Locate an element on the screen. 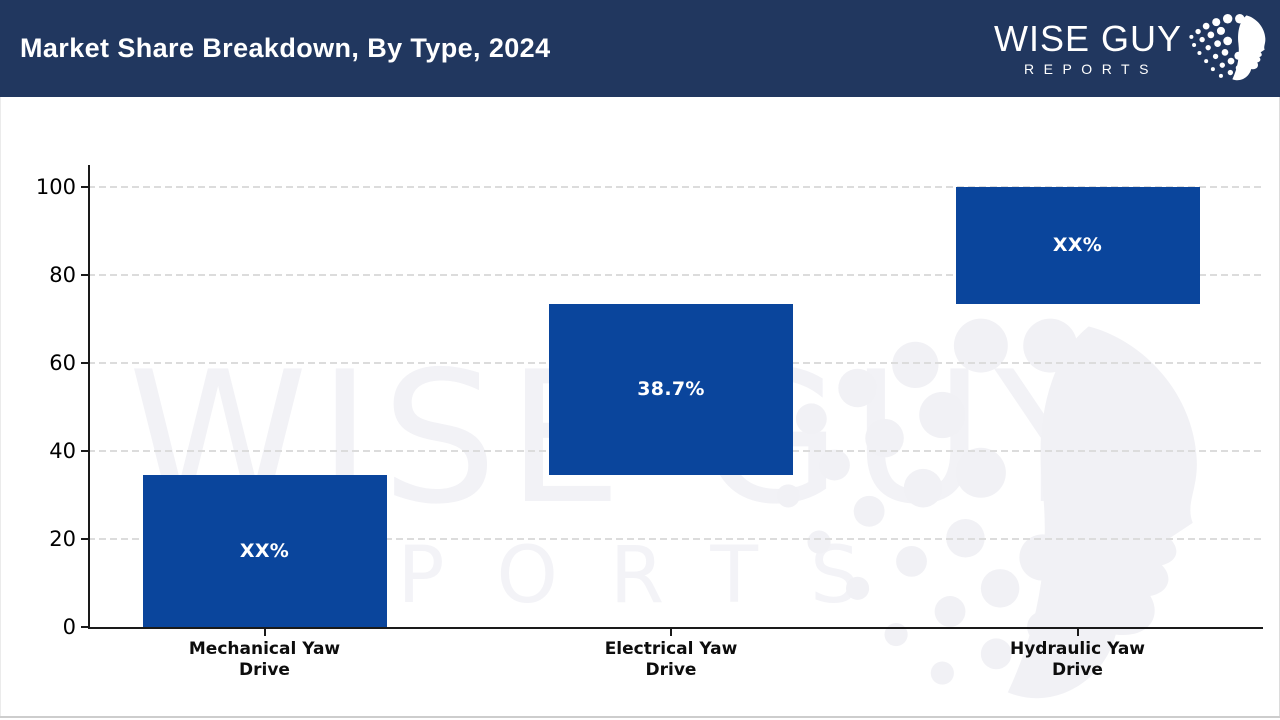 This screenshot has width=1280, height=720. y-tick-label-20: 20 is located at coordinates (62, 538).